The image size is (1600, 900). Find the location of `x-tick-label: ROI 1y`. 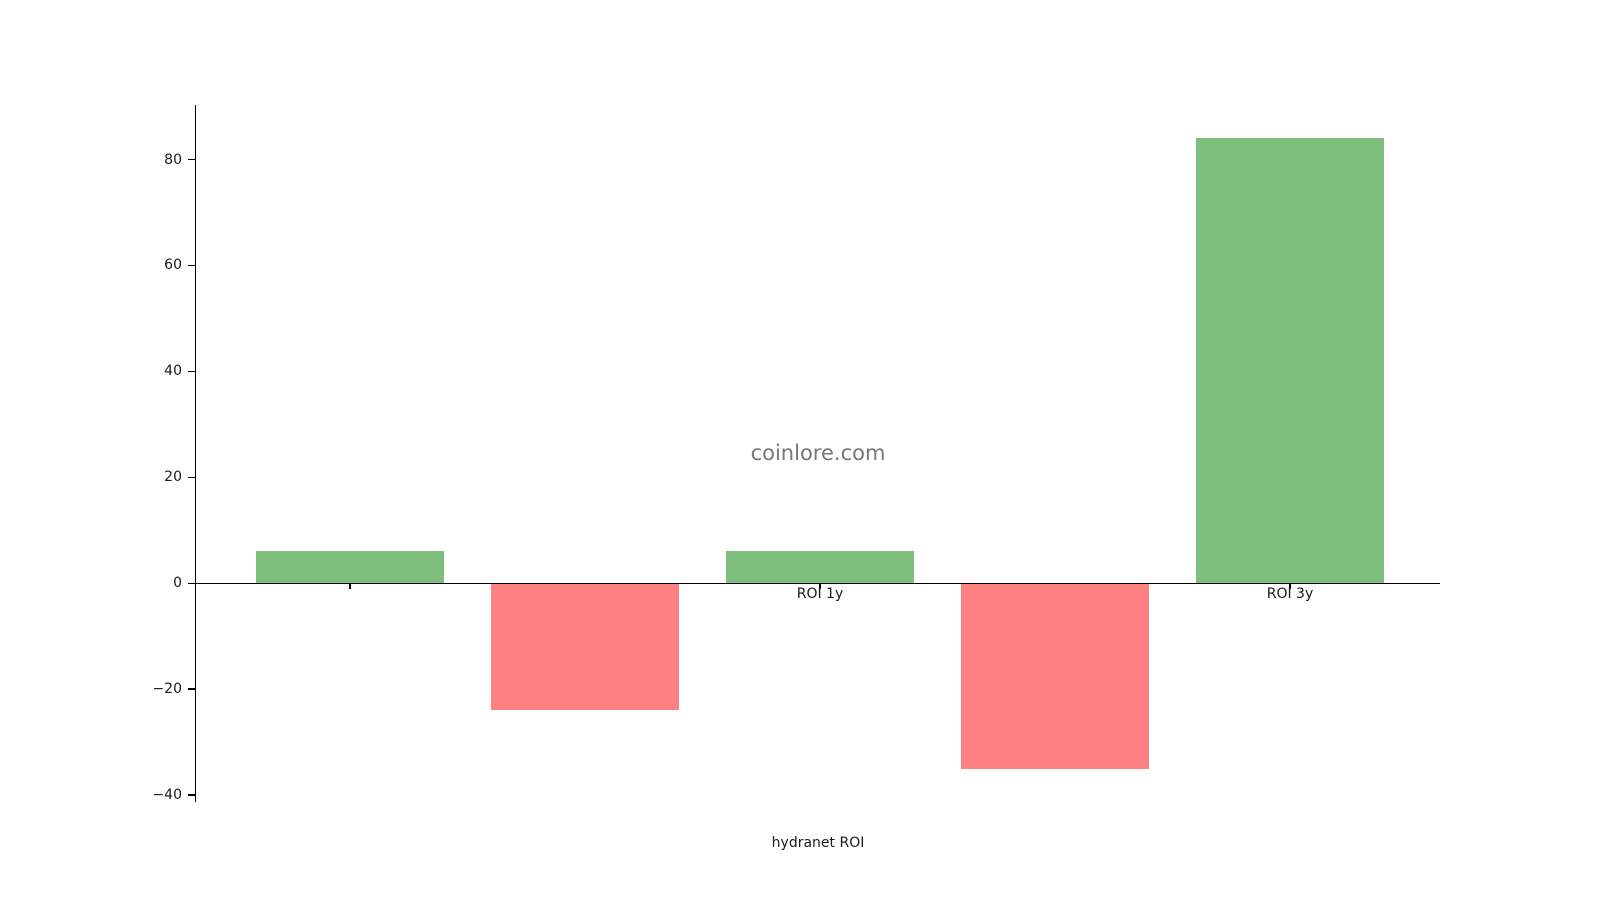

x-tick-label: ROI 1y is located at coordinates (820, 594).